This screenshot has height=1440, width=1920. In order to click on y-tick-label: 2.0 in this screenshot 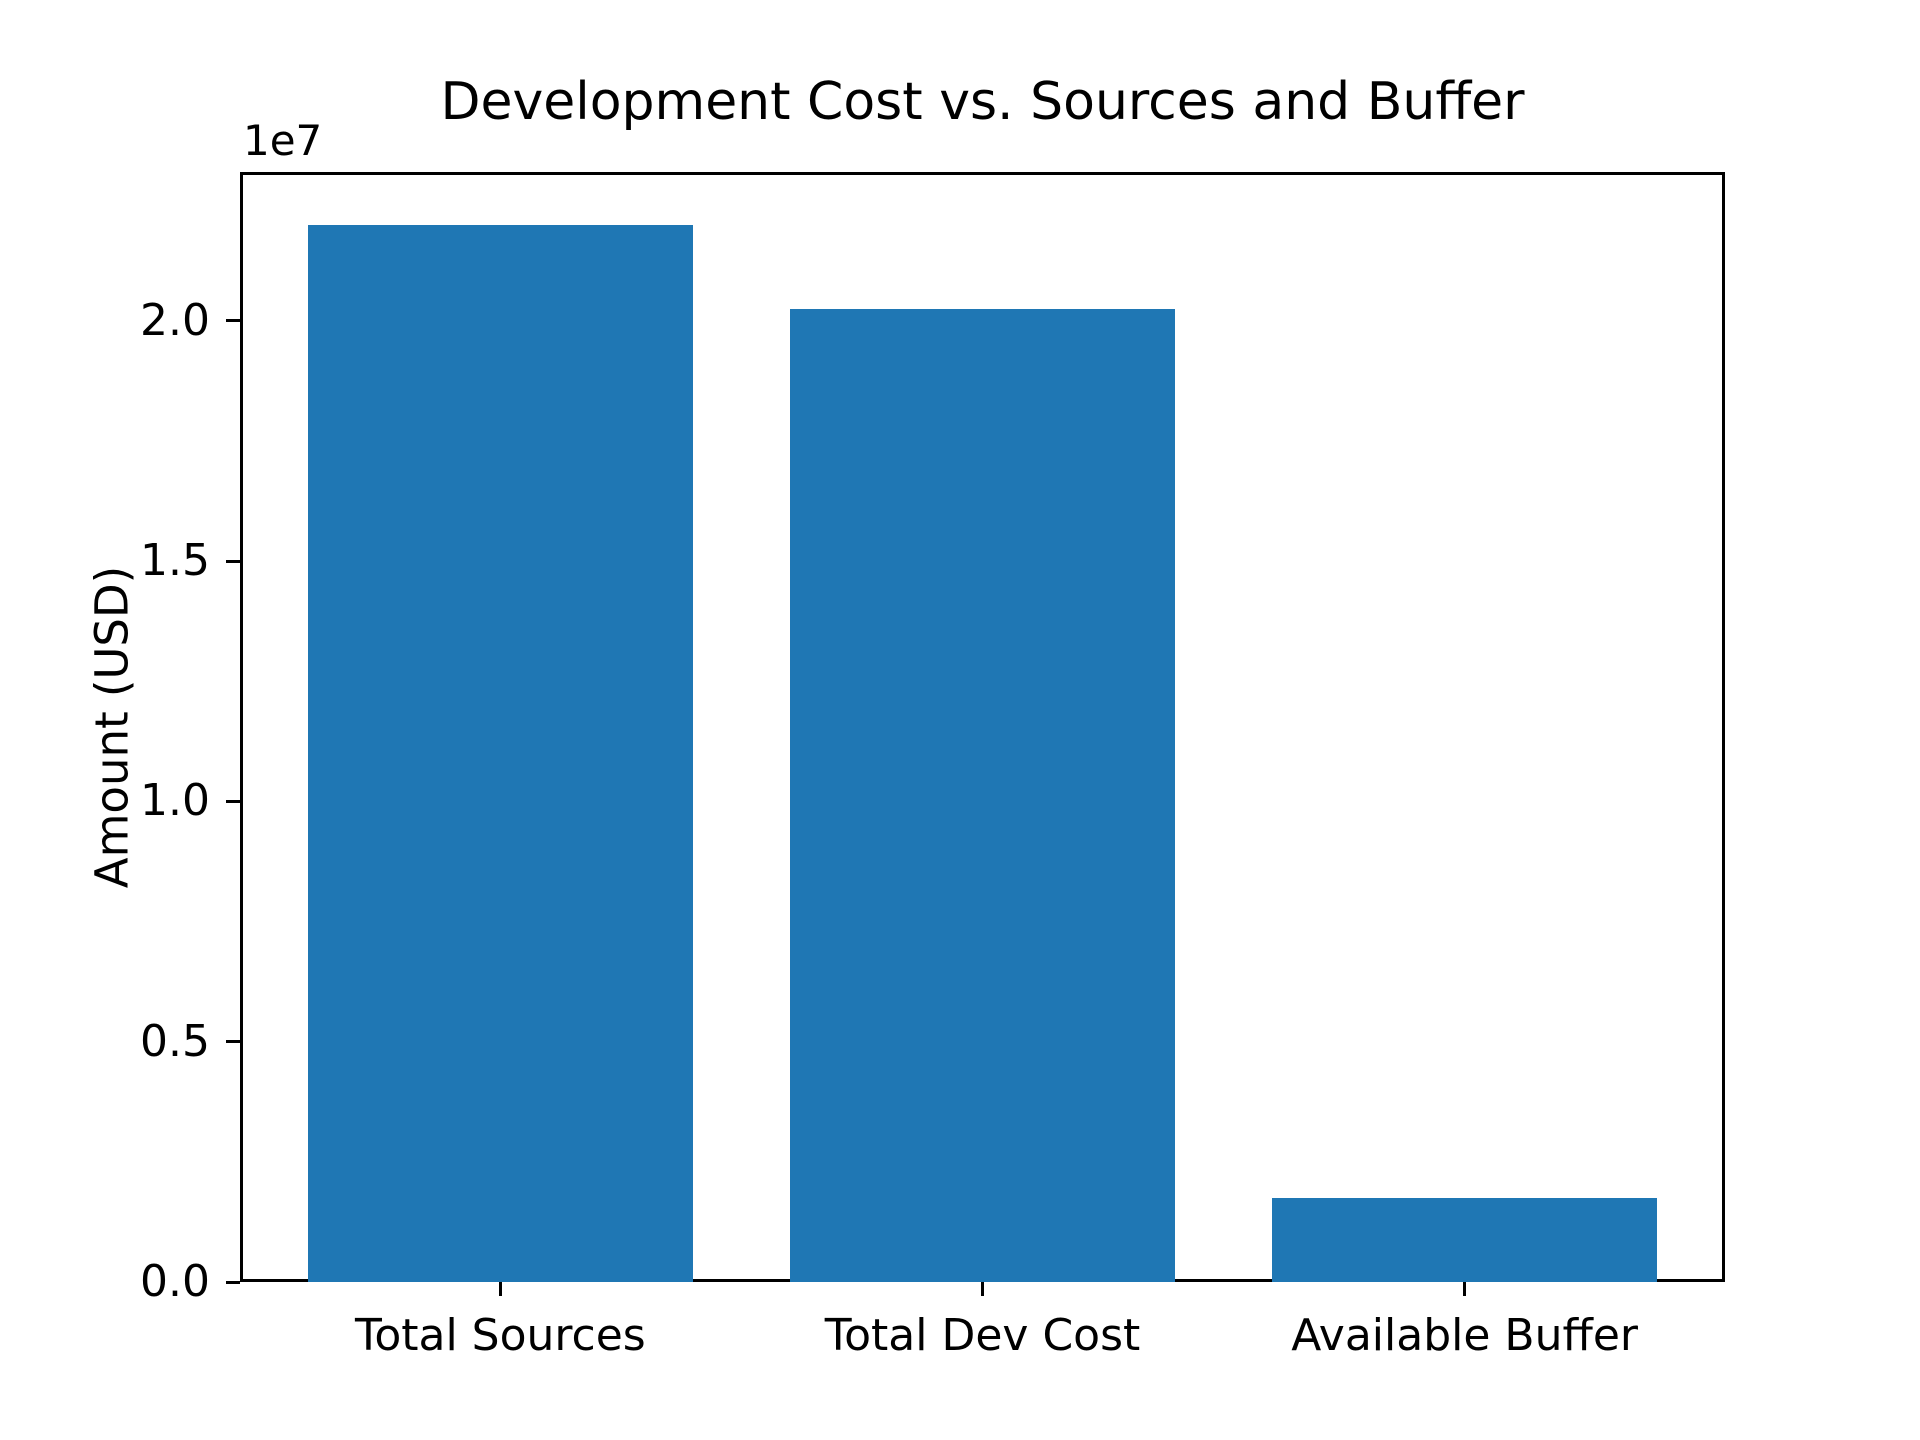, I will do `click(175, 320)`.